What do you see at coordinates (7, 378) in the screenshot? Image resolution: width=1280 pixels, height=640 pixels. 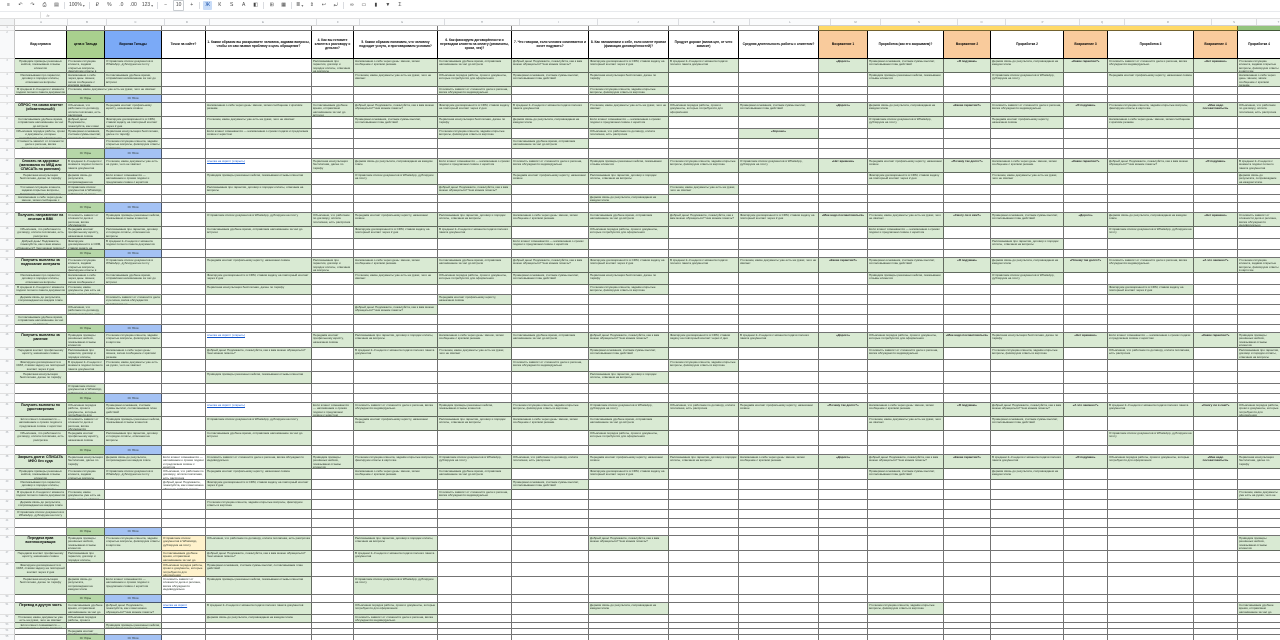 I see `row-header-31: 31` at bounding box center [7, 378].